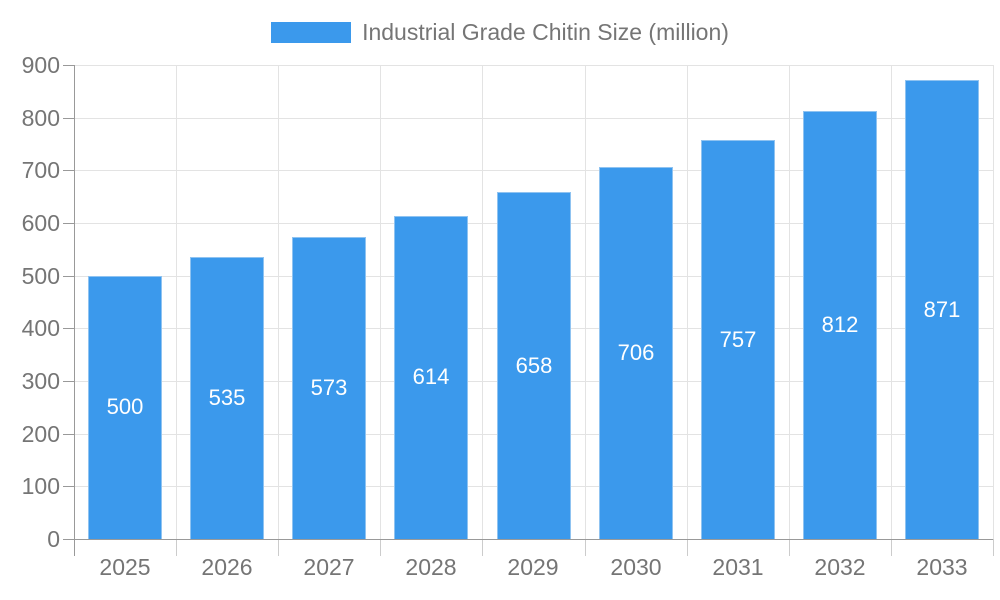 This screenshot has width=1000, height=600. What do you see at coordinates (40, 434) in the screenshot?
I see `y-axis-label: 200` at bounding box center [40, 434].